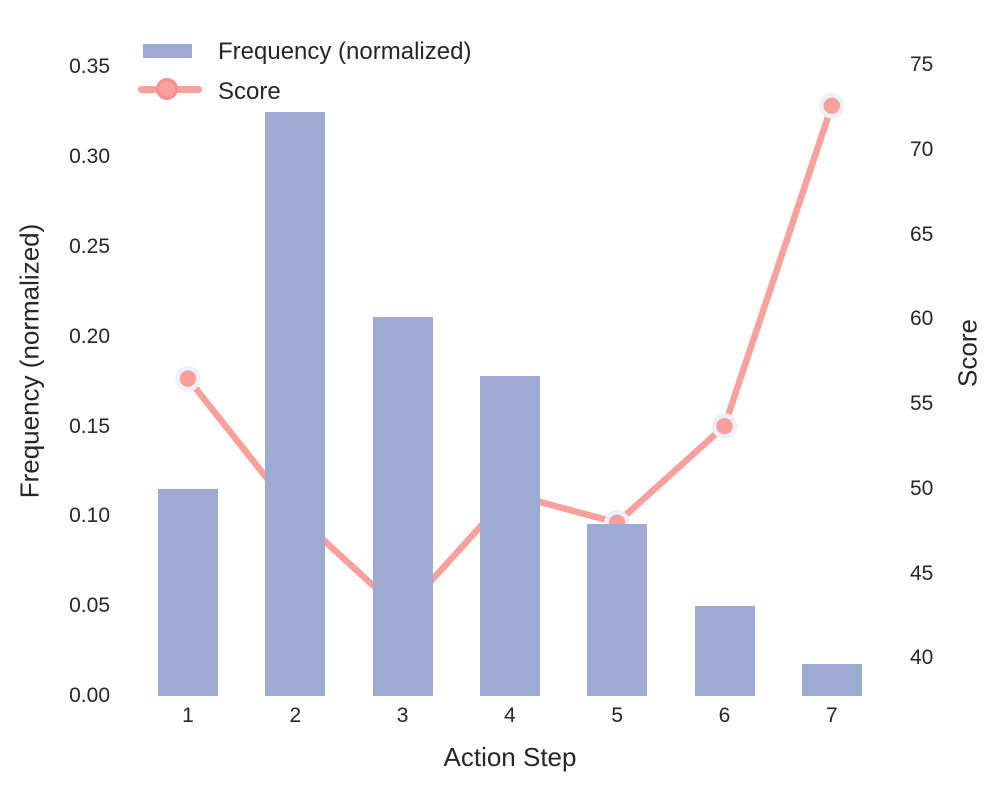  Describe the element at coordinates (188, 715) in the screenshot. I see `x-tick-1: 1` at that location.